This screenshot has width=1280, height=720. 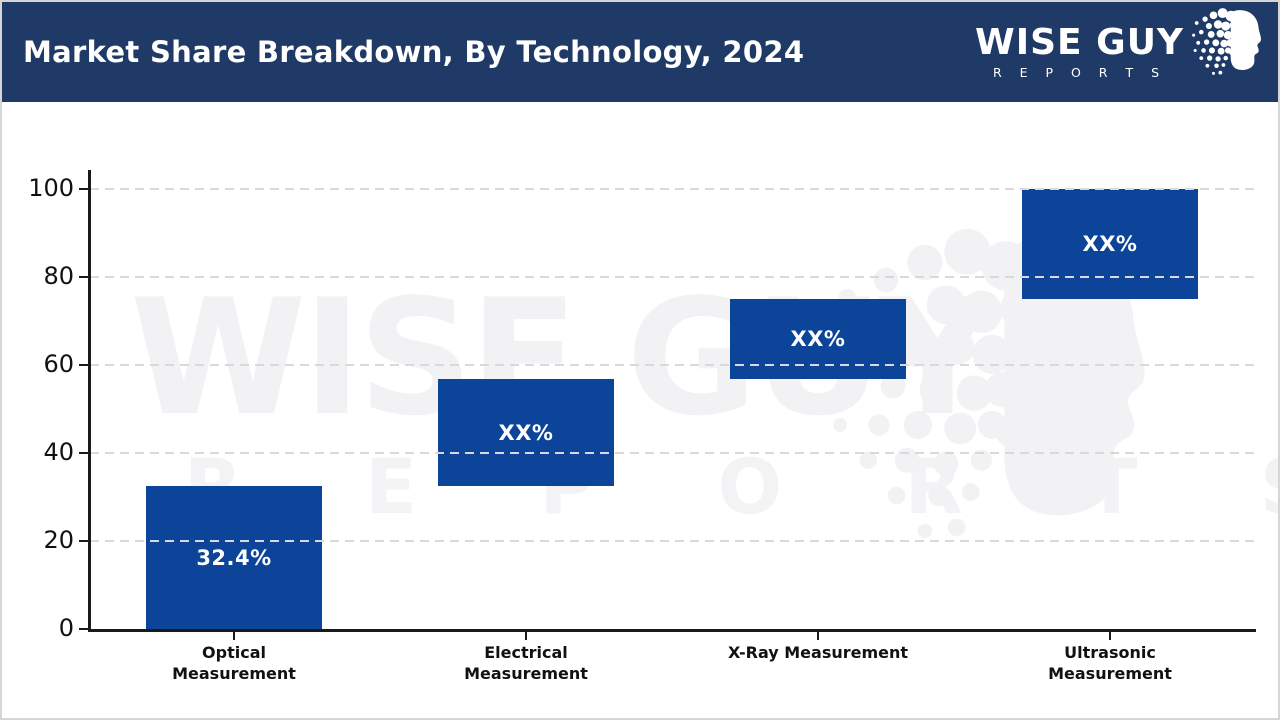 I want to click on wise-guy-logo: WISE GUY R E P O R T S, so click(x=1122, y=52).